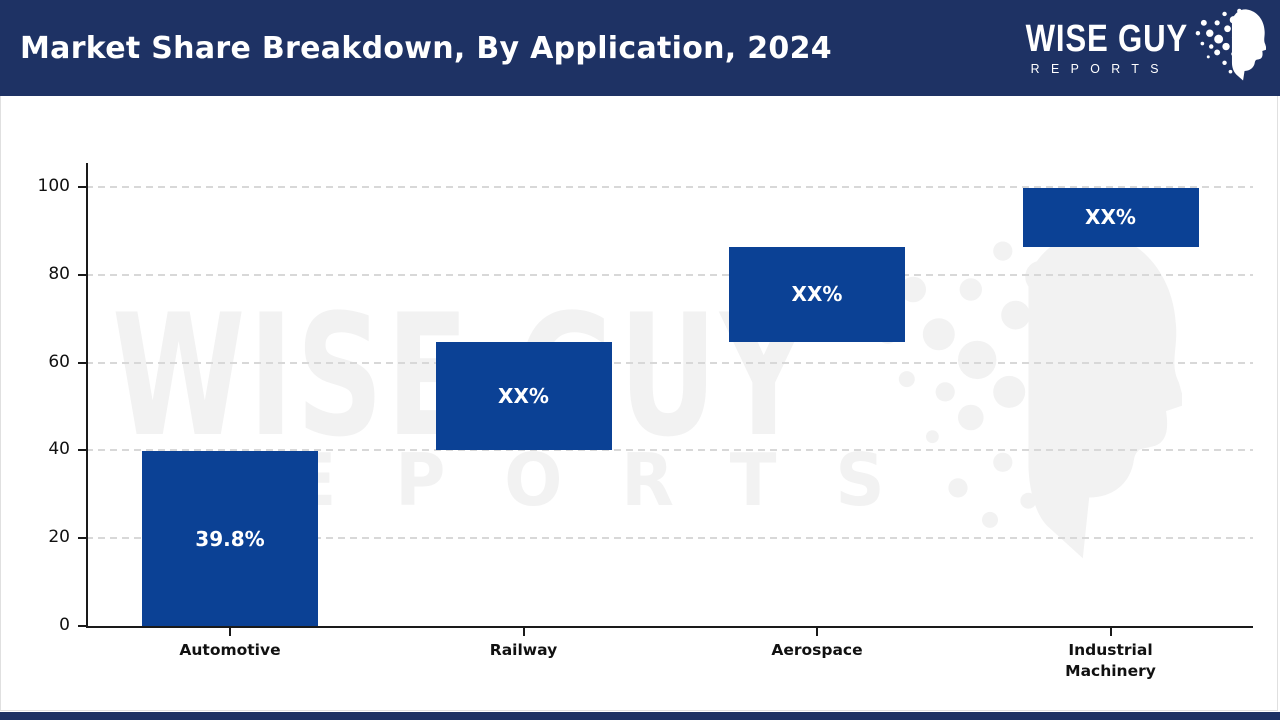  I want to click on bar-railway: XX%, so click(523, 396).